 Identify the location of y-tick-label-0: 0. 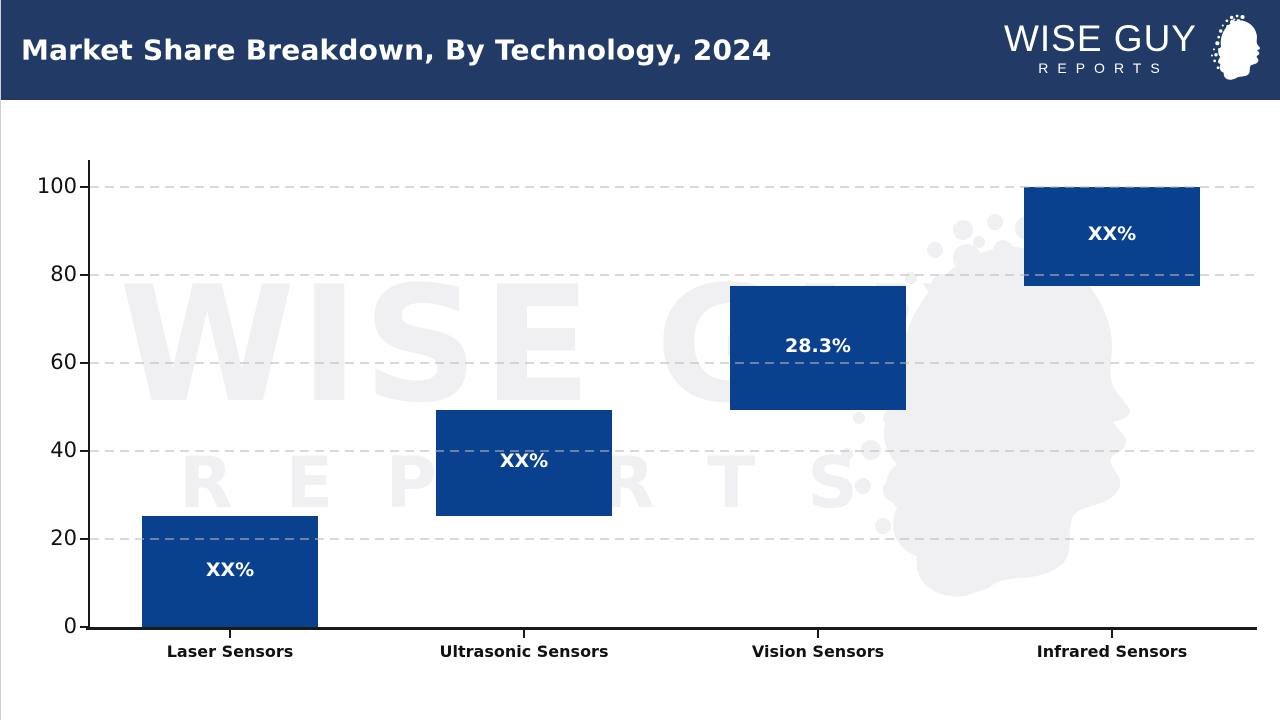
(70, 626).